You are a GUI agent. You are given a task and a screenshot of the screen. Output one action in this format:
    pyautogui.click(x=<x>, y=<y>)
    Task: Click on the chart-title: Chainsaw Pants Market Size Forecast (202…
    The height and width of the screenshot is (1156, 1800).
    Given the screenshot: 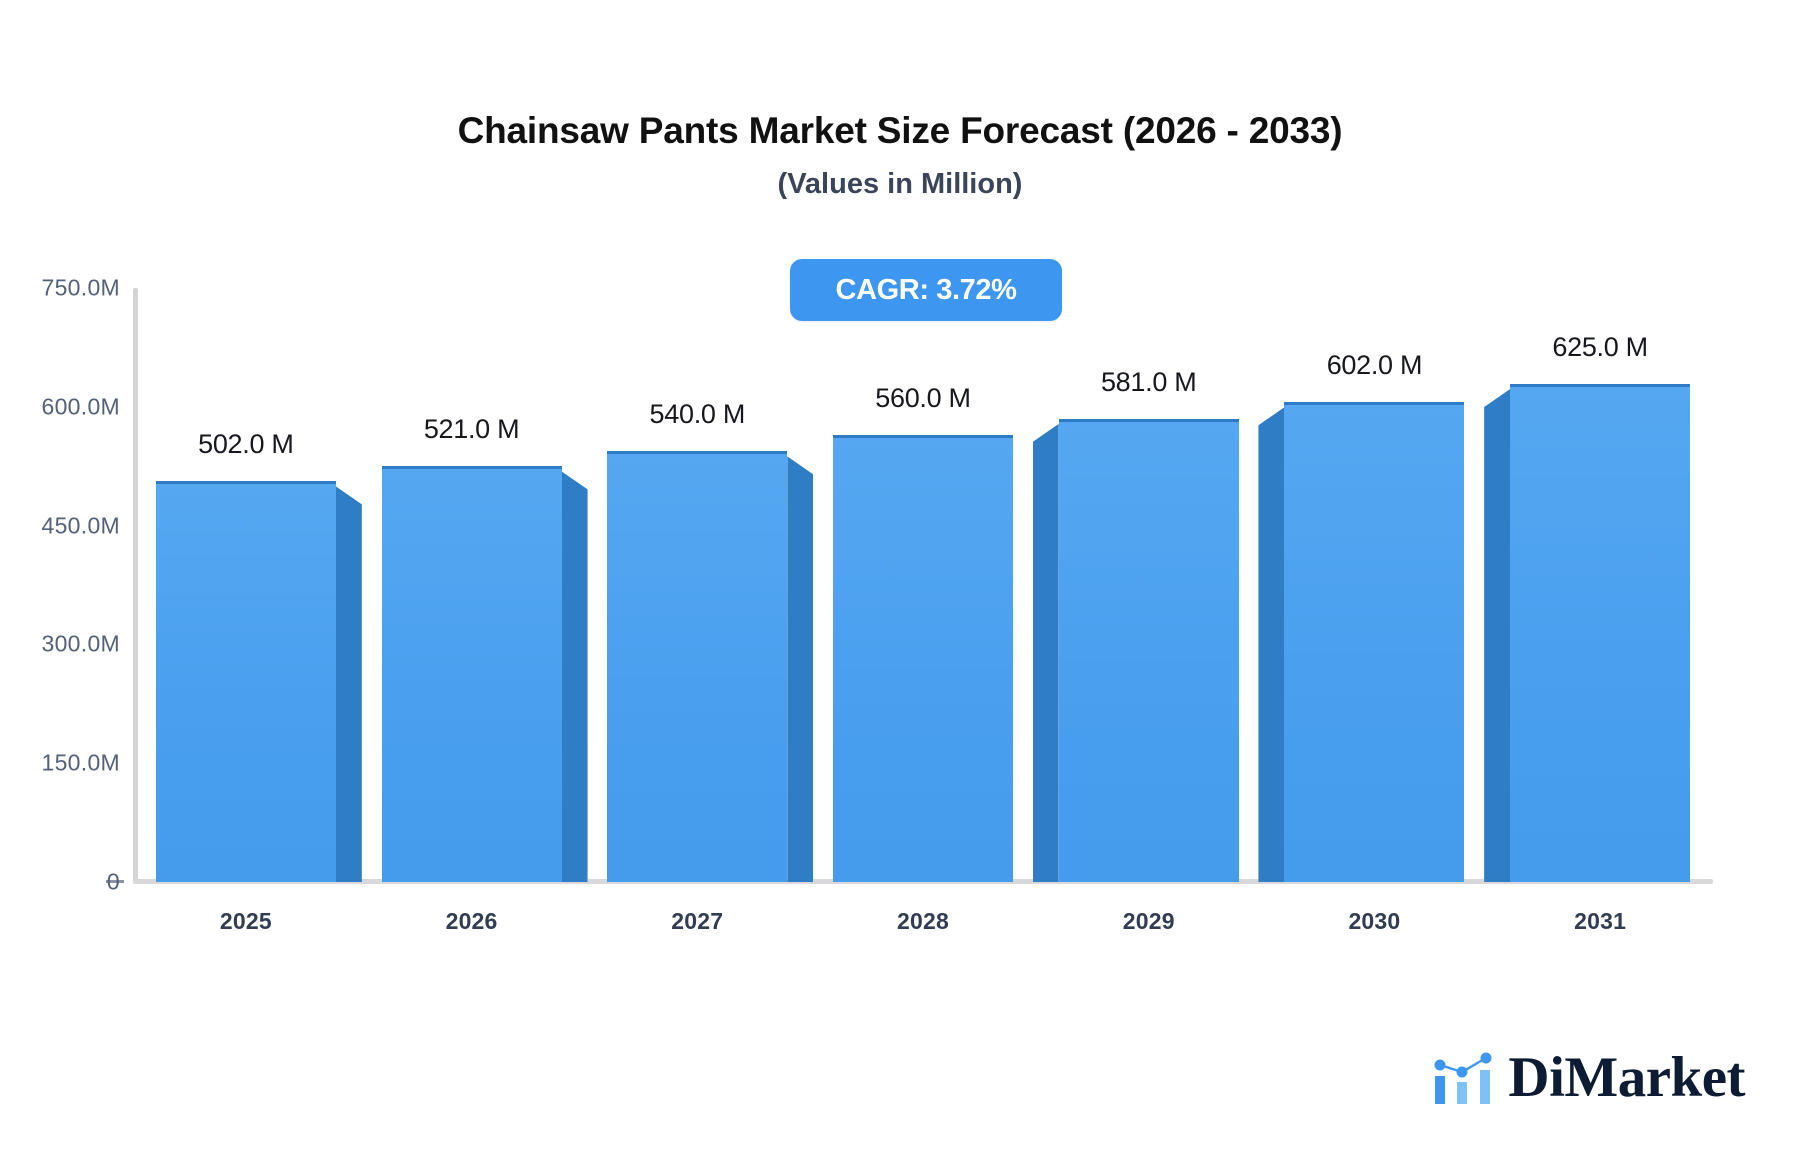 What is the action you would take?
    pyautogui.click(x=900, y=130)
    